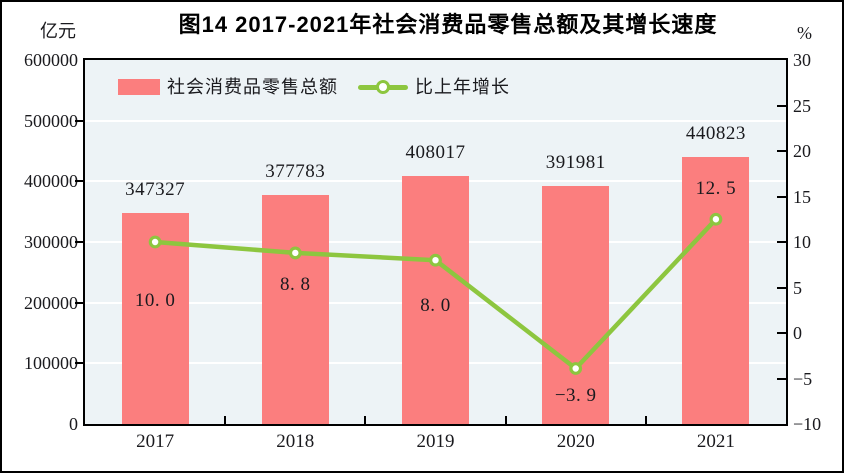  I want to click on right-axis-tick-label: 20, so click(802, 151).